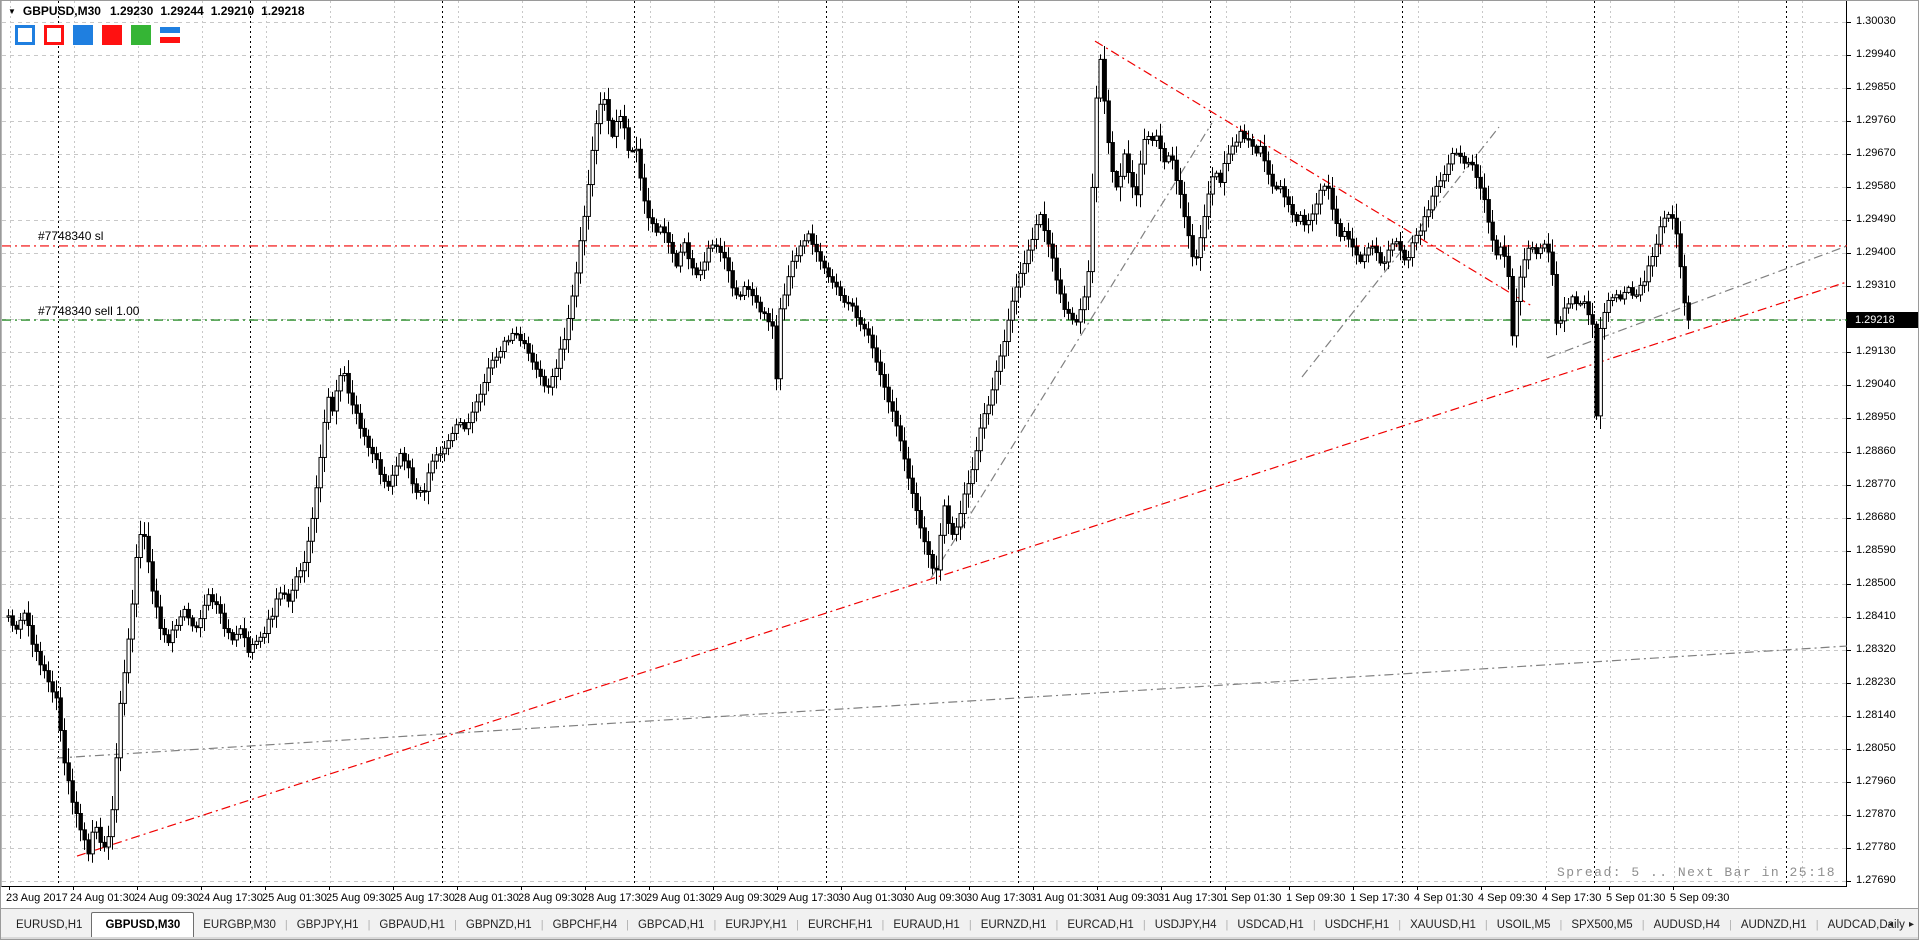 Image resolution: width=1919 pixels, height=940 pixels. Describe the element at coordinates (1876, 417) in the screenshot. I see `price-axis-label: 1.28950` at that location.